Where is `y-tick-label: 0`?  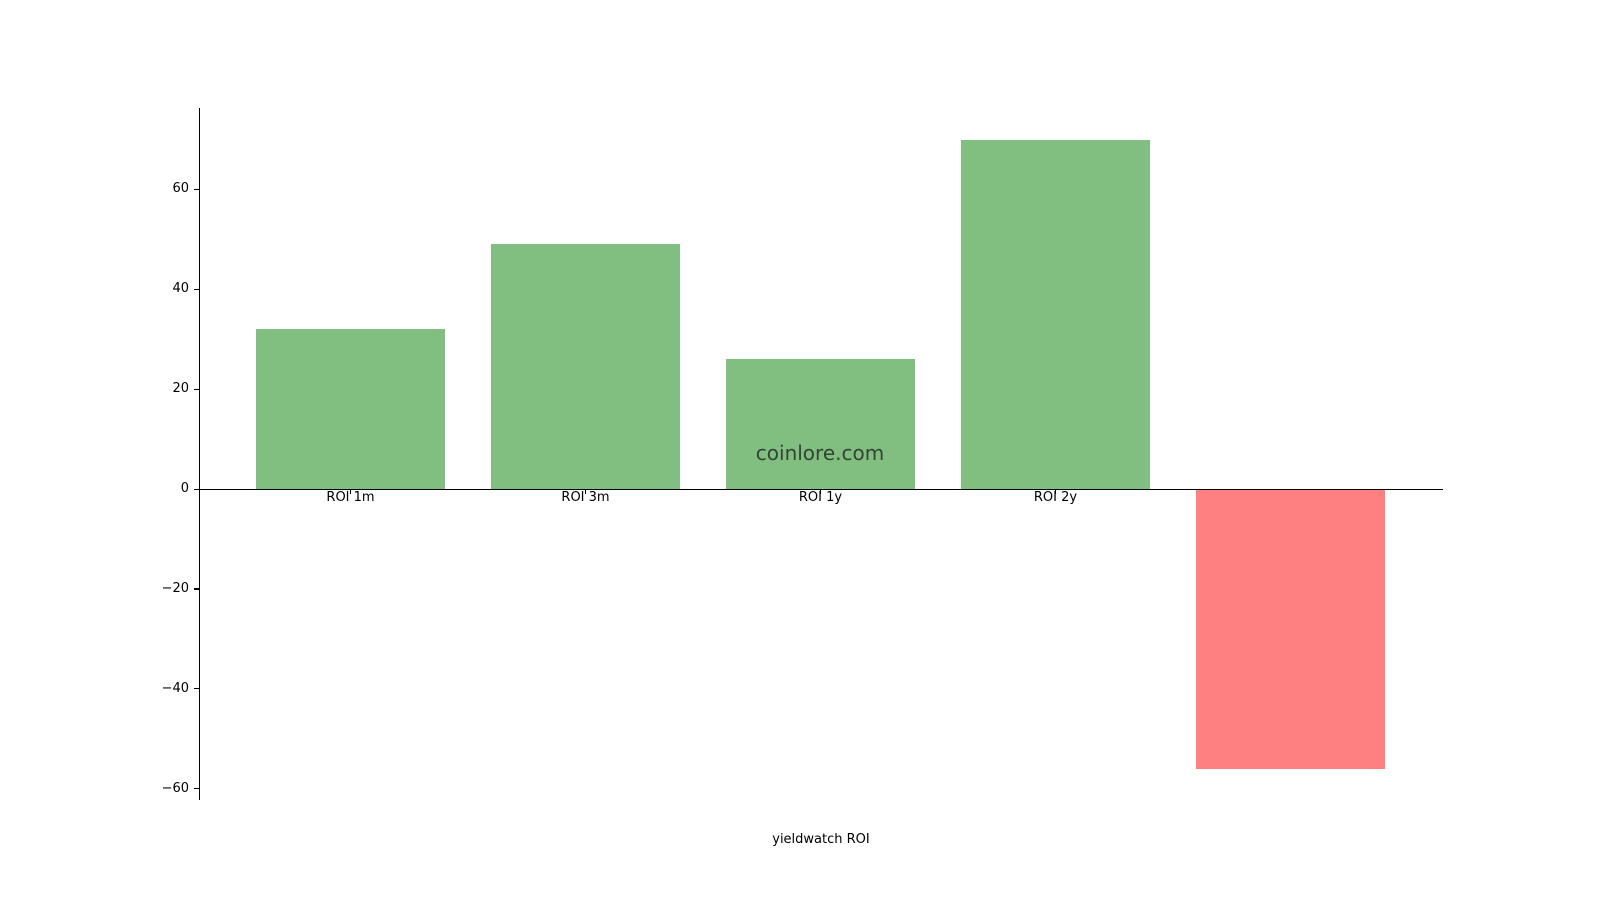
y-tick-label: 0 is located at coordinates (184, 488).